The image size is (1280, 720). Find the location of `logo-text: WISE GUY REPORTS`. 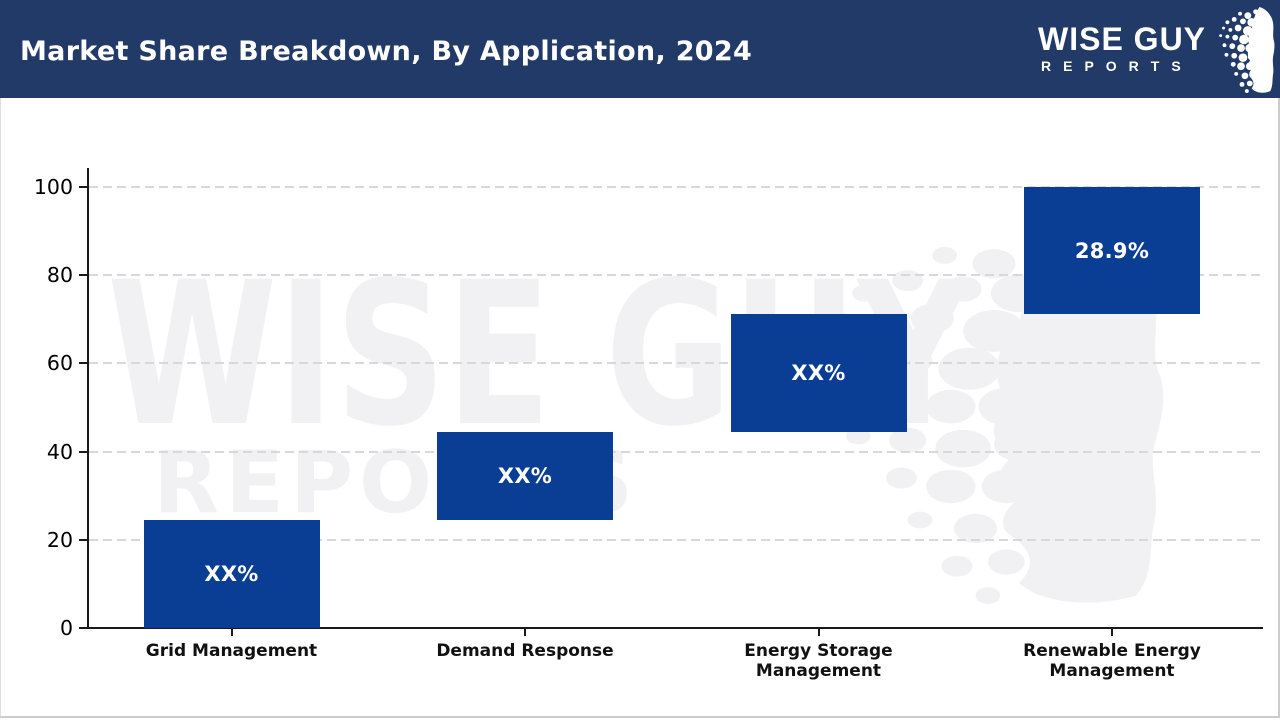

logo-text: WISE GUY REPORTS is located at coordinates (1122, 48).